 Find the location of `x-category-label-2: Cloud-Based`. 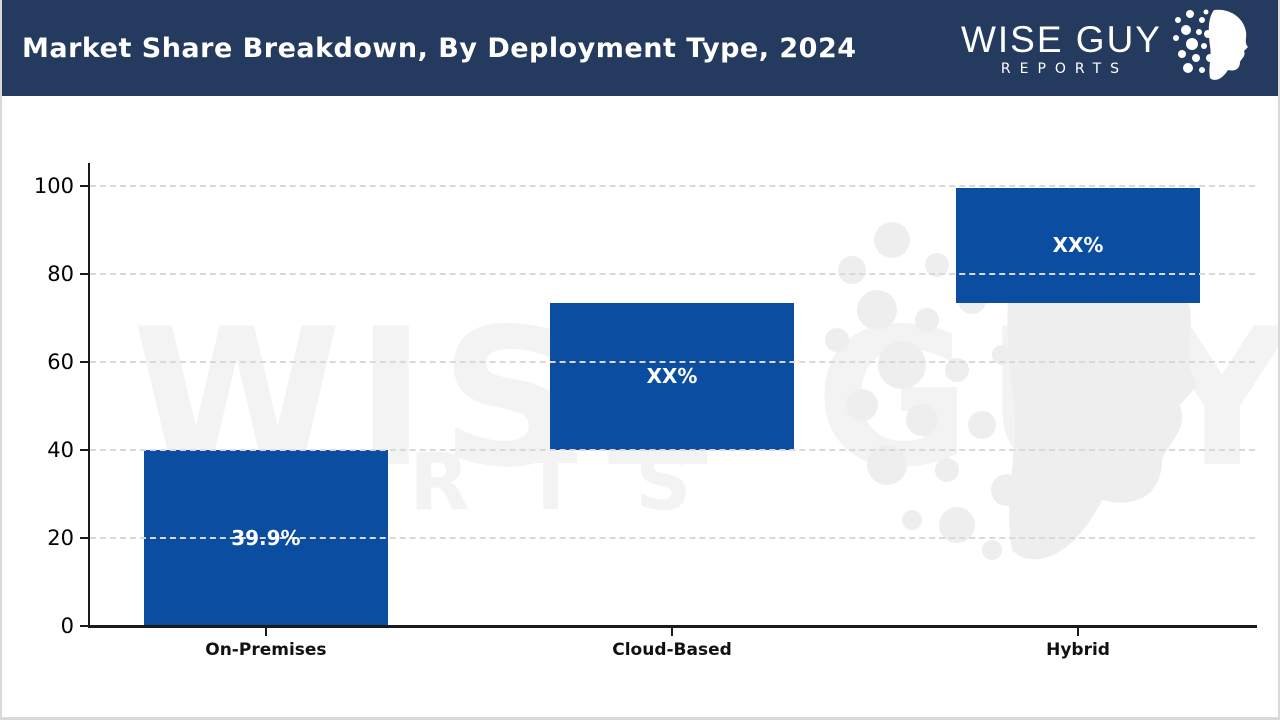

x-category-label-2: Cloud-Based is located at coordinates (672, 650).